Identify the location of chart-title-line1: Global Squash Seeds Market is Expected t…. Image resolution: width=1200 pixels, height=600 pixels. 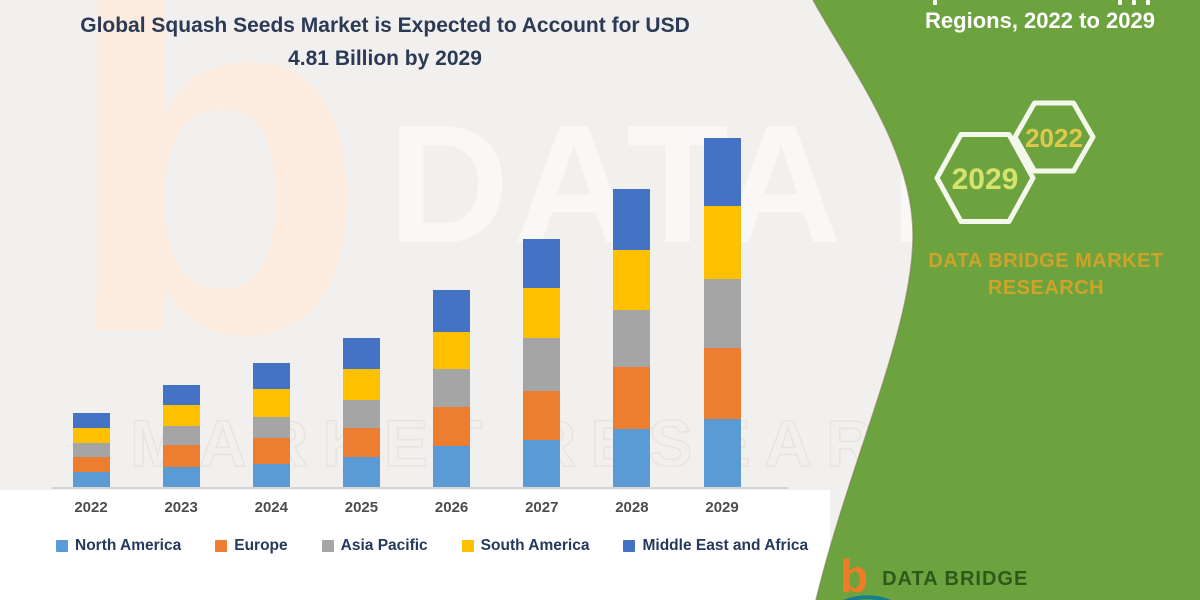
(385, 25).